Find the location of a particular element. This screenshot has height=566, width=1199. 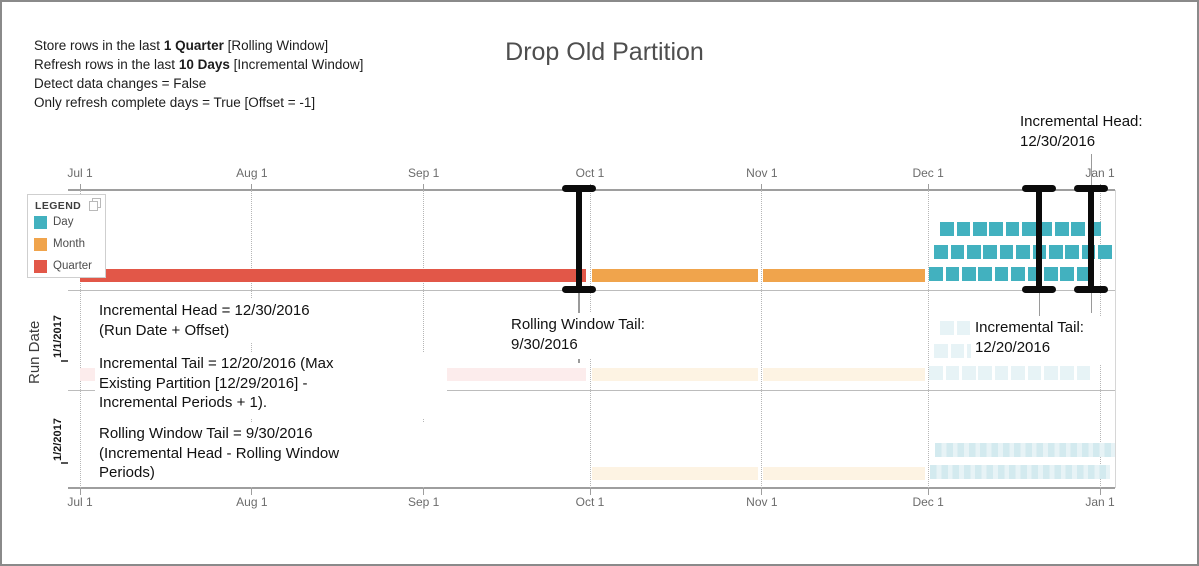

page-title: Drop Old Partition is located at coordinates (604, 52).